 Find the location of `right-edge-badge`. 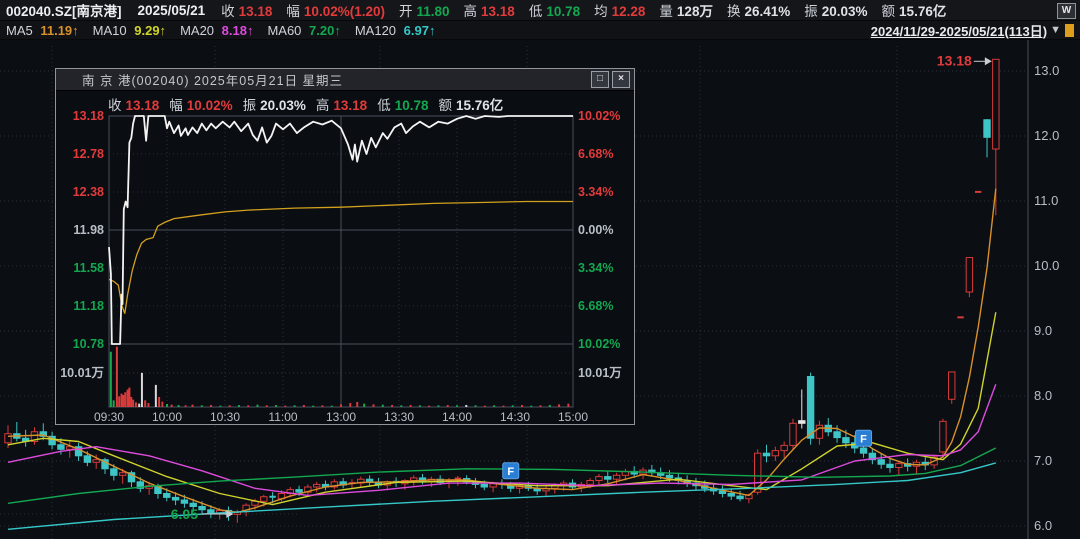

right-edge-badge is located at coordinates (1069, 30).